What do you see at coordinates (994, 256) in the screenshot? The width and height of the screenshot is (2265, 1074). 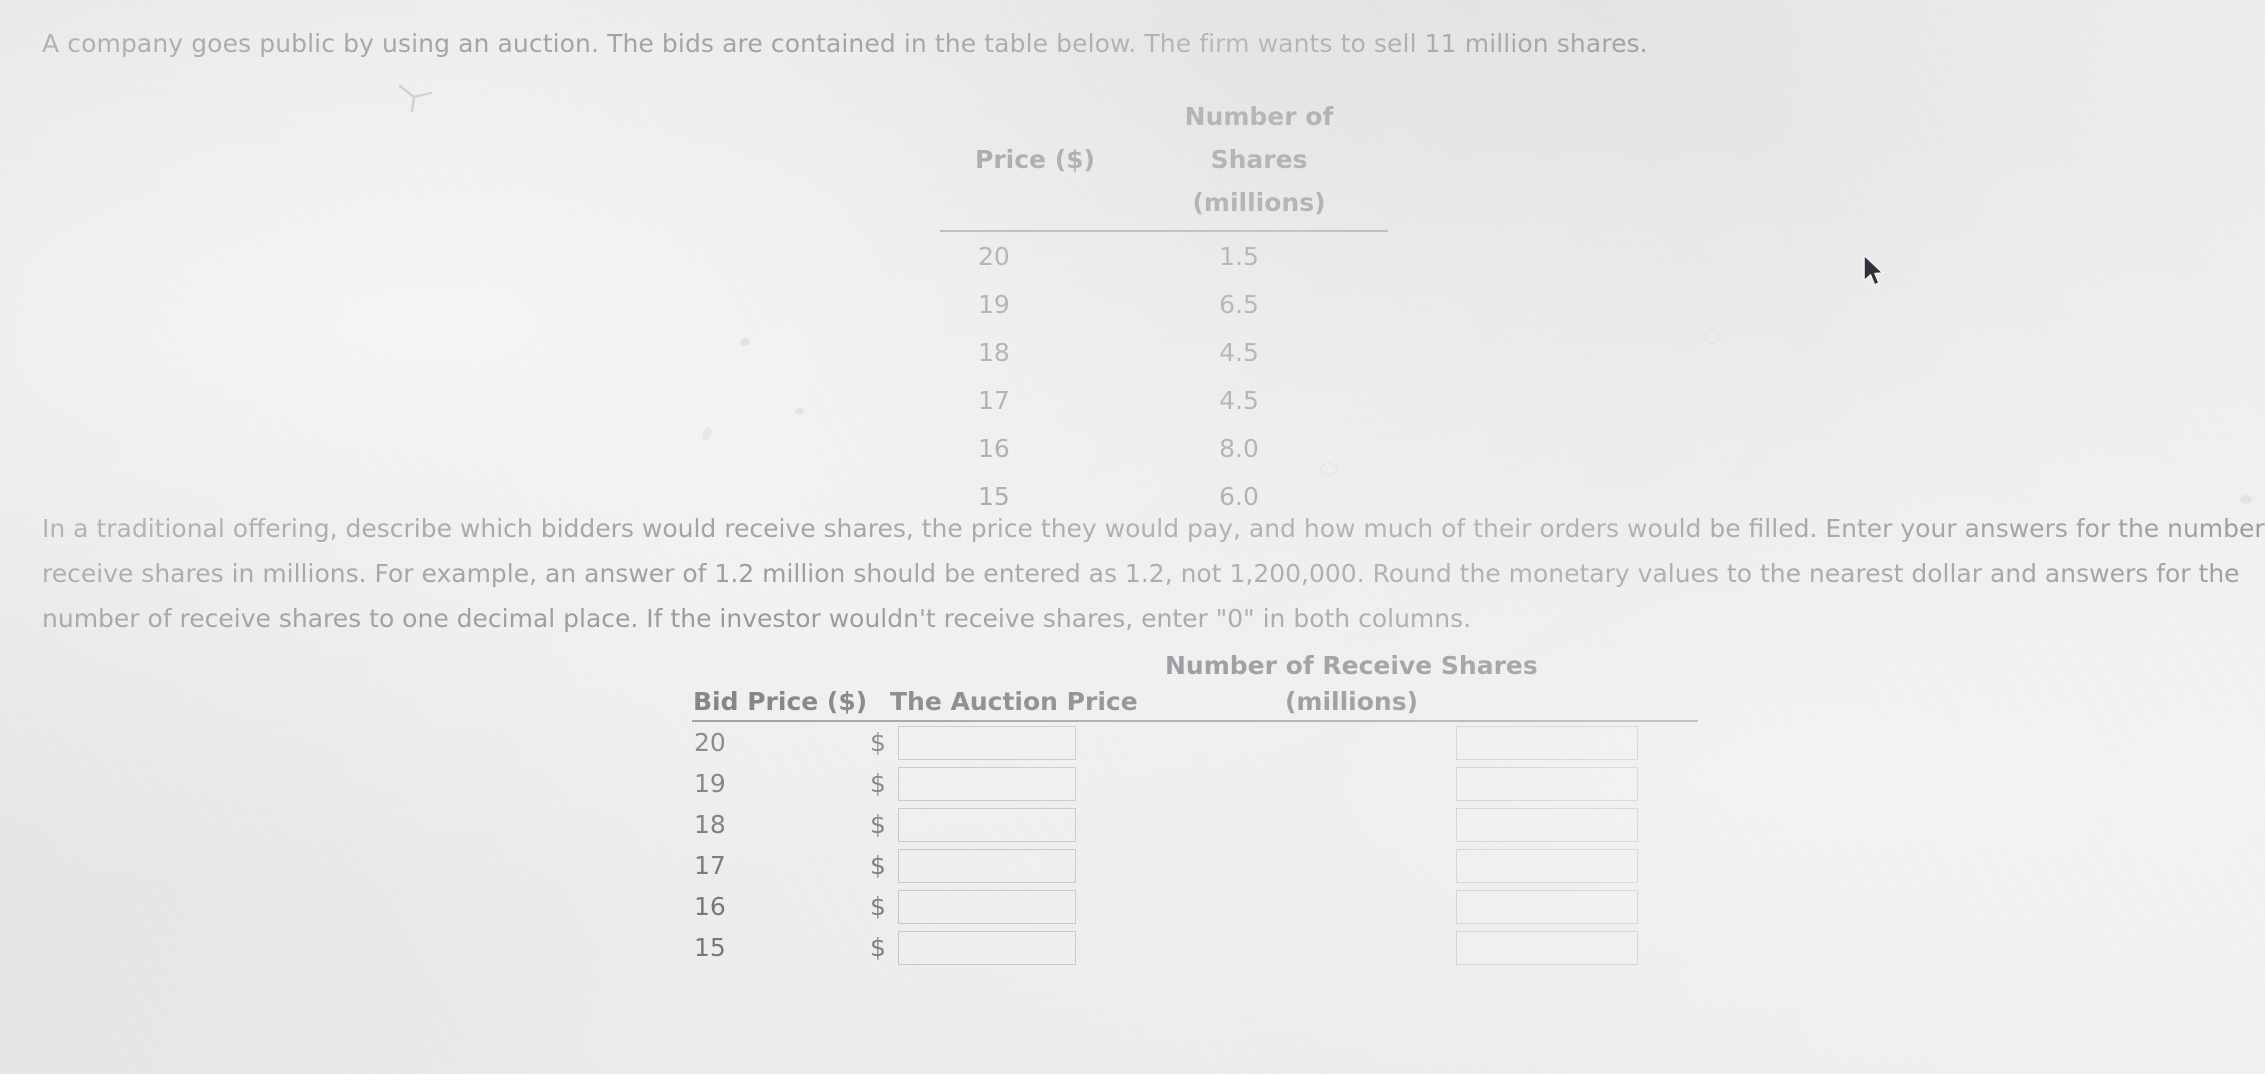 I see `bid-schedule-cell-price: 20` at bounding box center [994, 256].